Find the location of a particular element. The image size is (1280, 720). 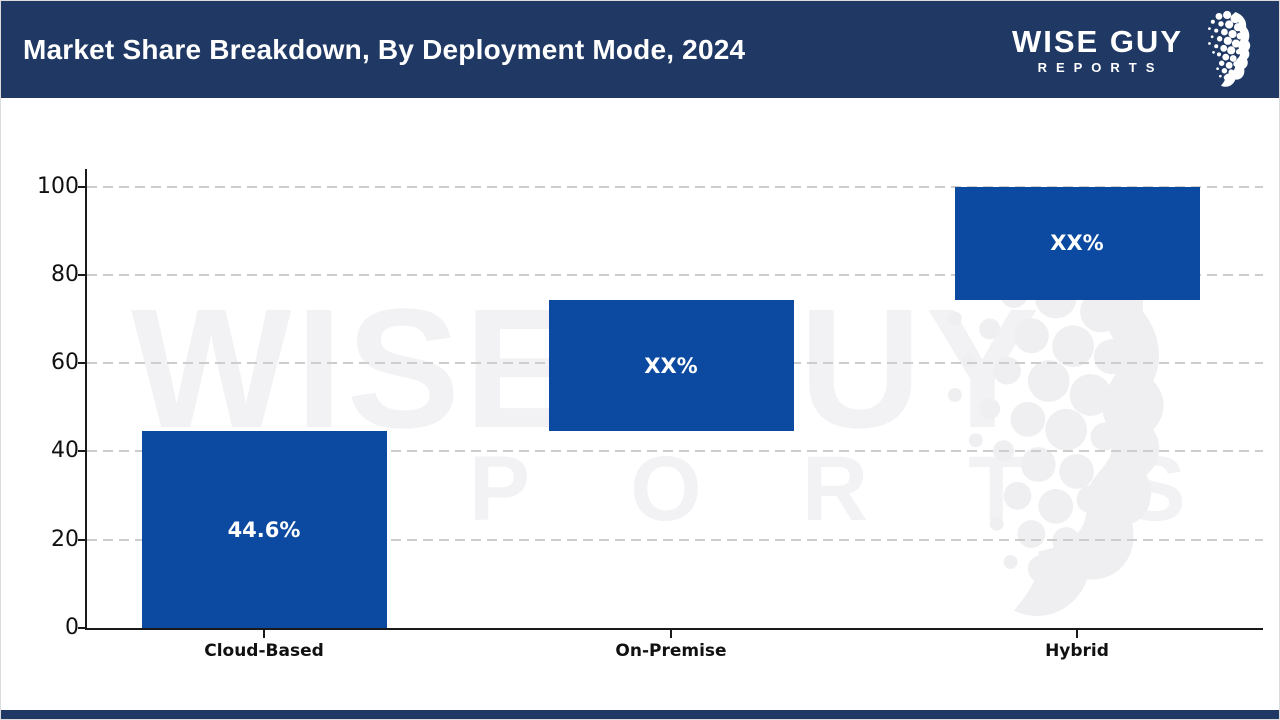

bar: 44.6% is located at coordinates (264, 529).